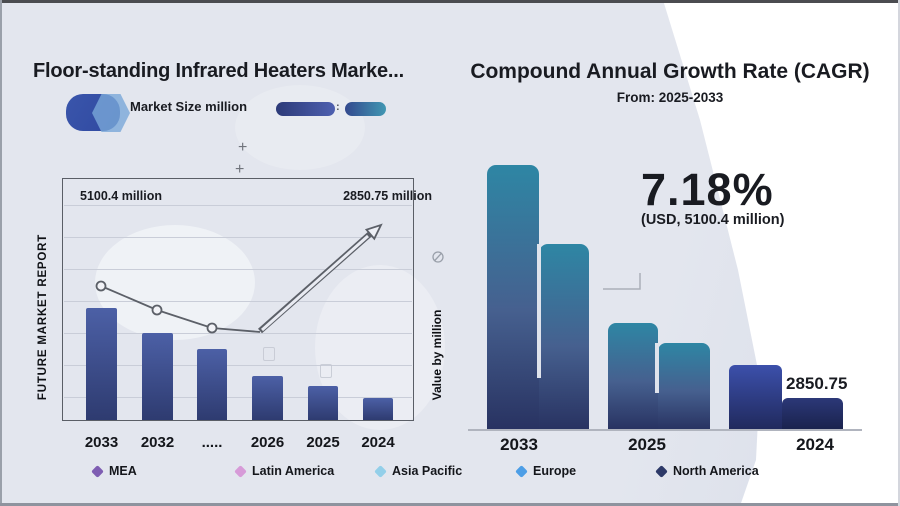  I want to click on bar-2024-secondary, so click(812, 414).